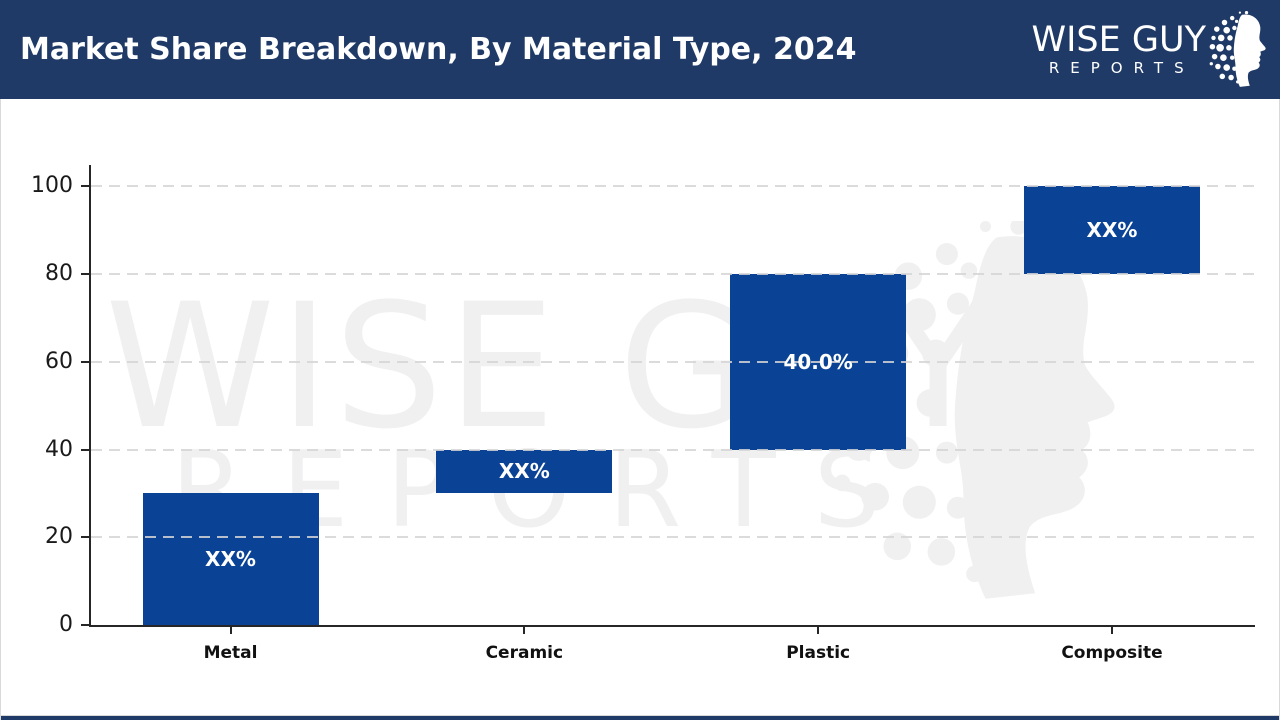 The image size is (1280, 720). Describe the element at coordinates (818, 361) in the screenshot. I see `bar-value-label-plastic: 40.0%` at that location.